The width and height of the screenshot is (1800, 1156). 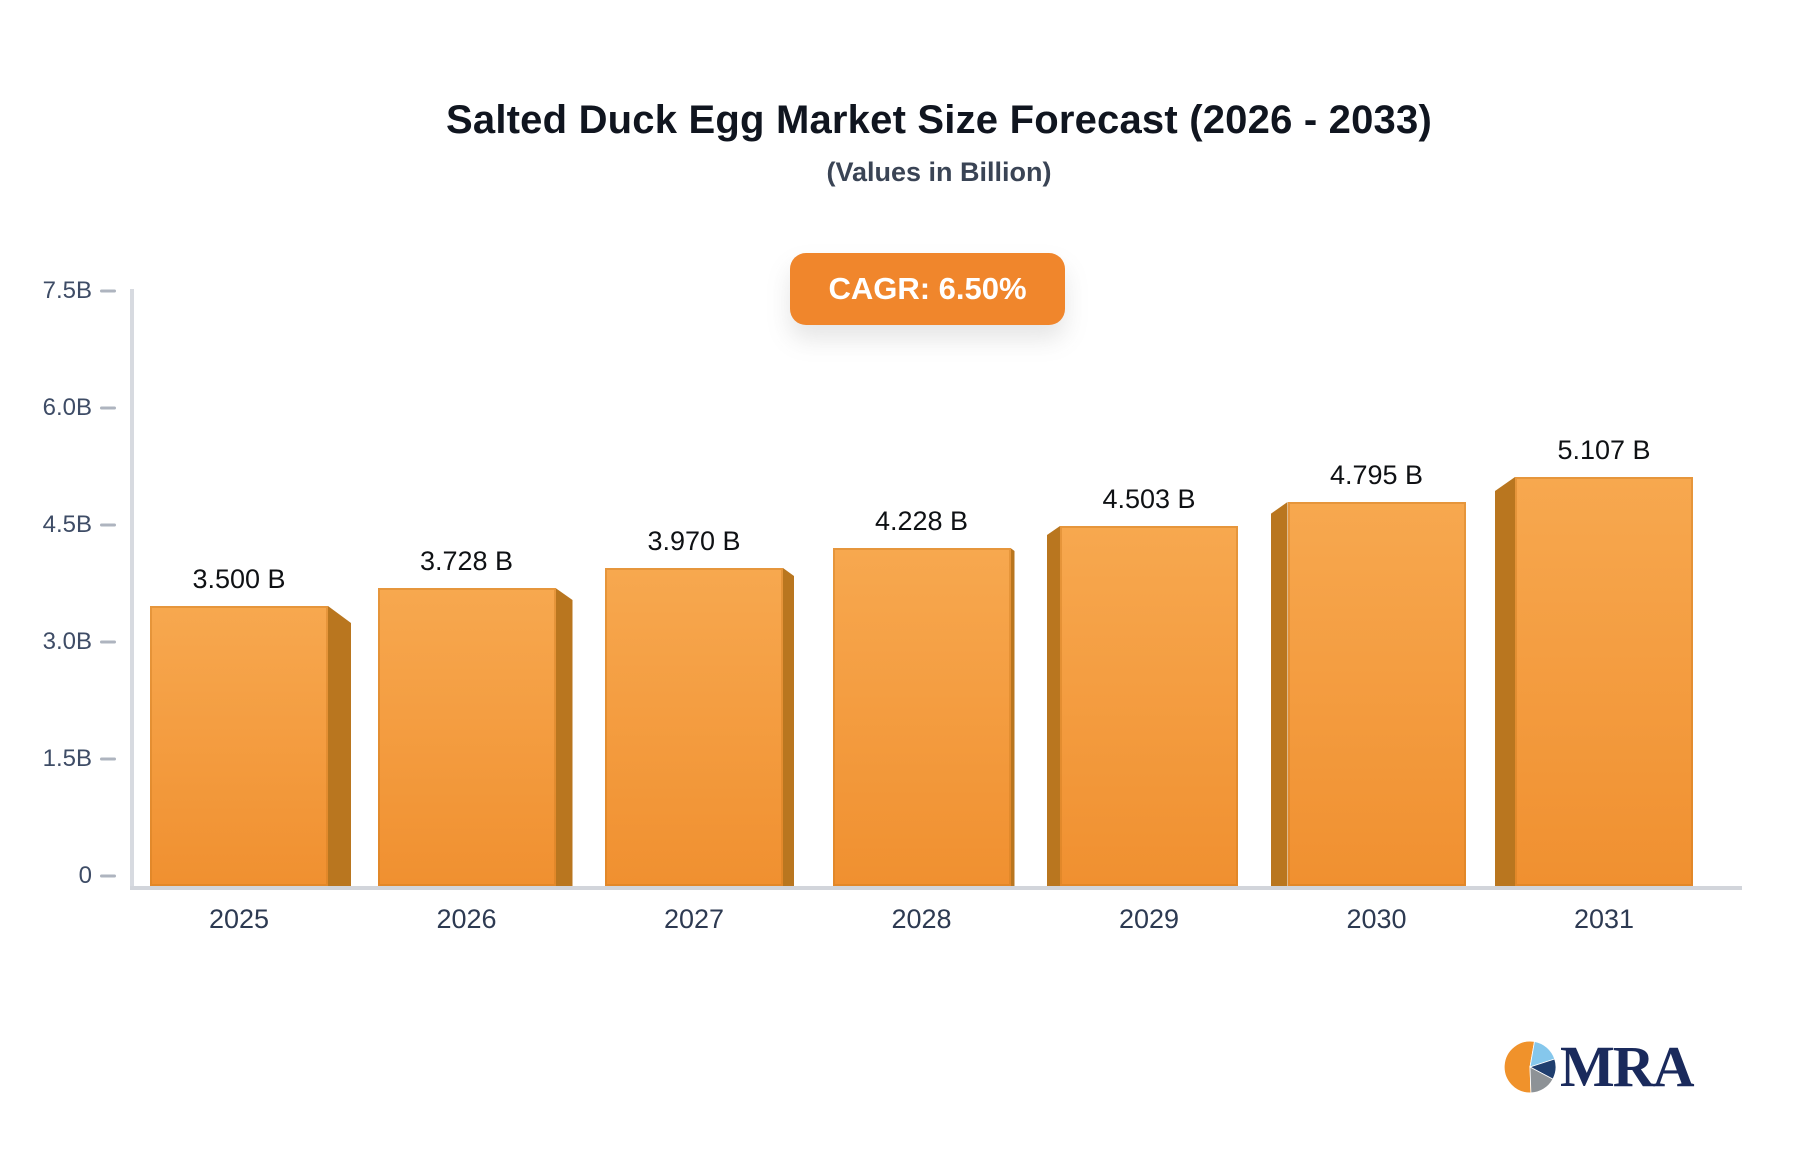 I want to click on logo-pie-slice-gray, so click(x=1541, y=1080).